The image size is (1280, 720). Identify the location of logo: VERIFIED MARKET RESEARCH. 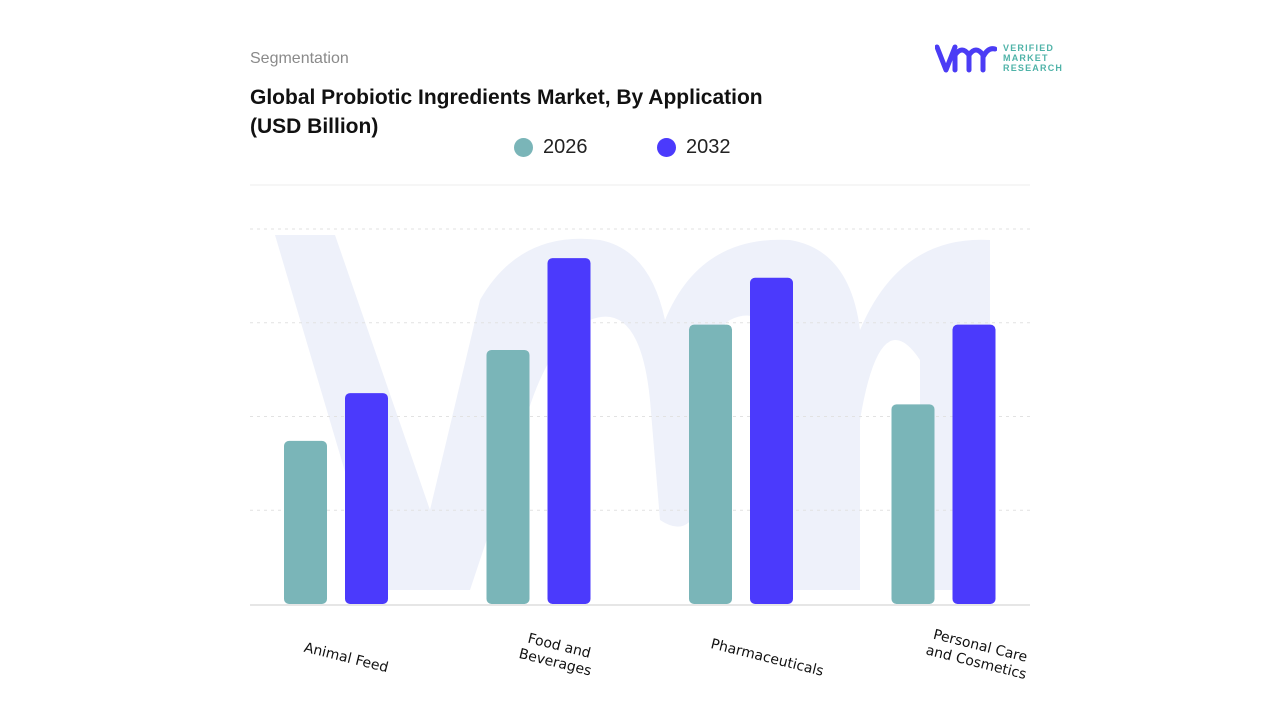
(999, 58).